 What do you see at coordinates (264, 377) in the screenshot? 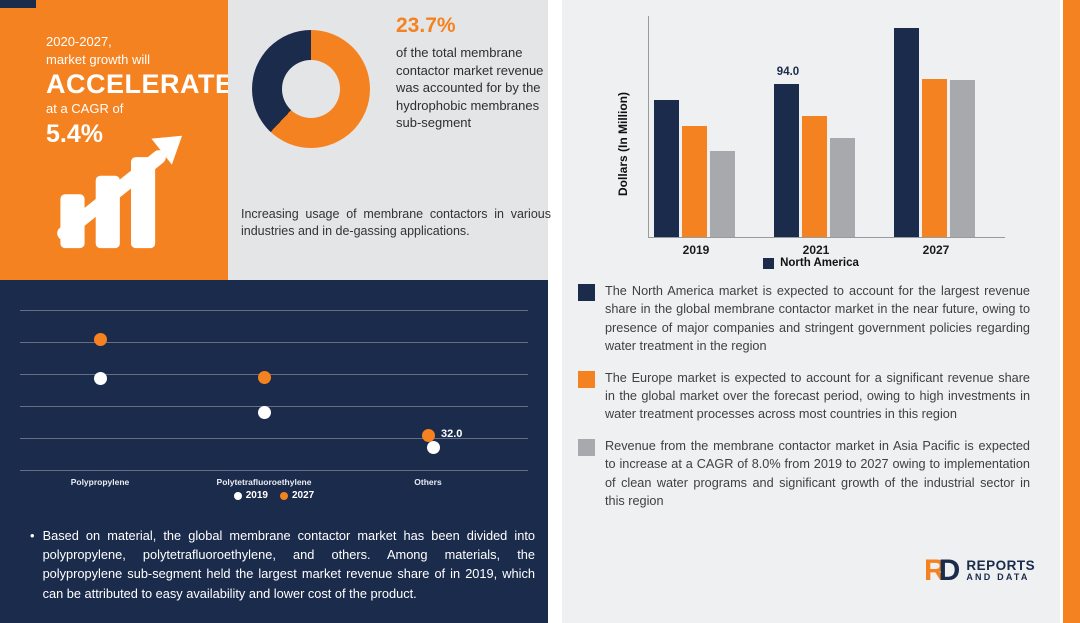
I see `dot-2027-polytetrafluoroethylene` at bounding box center [264, 377].